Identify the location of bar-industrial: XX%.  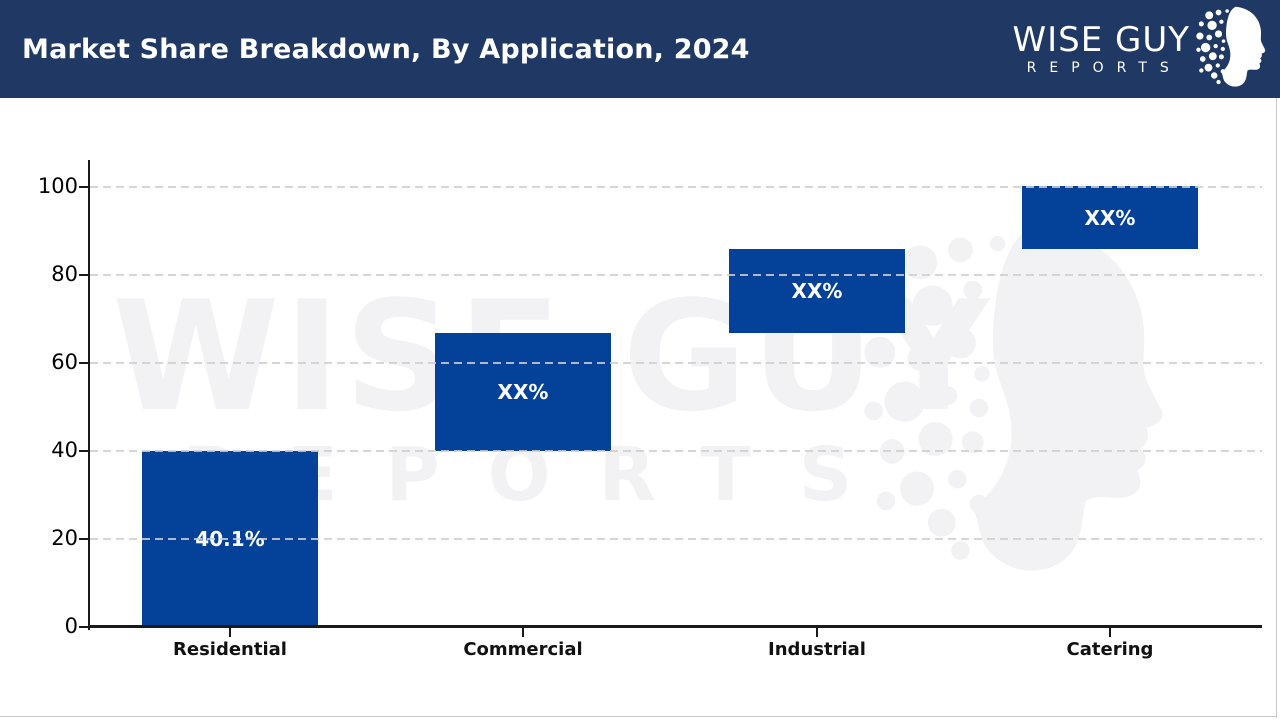
(817, 291).